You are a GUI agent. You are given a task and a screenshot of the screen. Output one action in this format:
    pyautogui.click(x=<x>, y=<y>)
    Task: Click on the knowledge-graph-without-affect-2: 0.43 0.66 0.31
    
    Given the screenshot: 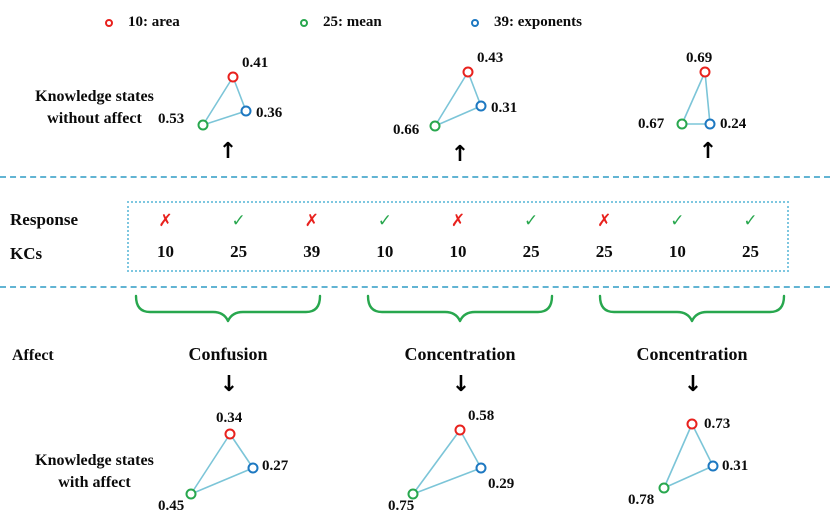 What is the action you would take?
    pyautogui.click(x=463, y=100)
    